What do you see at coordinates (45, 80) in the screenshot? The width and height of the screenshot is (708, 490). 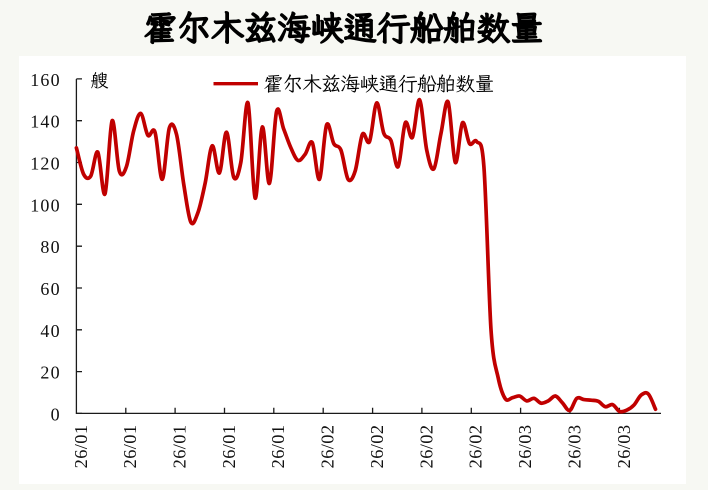 I see `svg-text: 160` at bounding box center [45, 80].